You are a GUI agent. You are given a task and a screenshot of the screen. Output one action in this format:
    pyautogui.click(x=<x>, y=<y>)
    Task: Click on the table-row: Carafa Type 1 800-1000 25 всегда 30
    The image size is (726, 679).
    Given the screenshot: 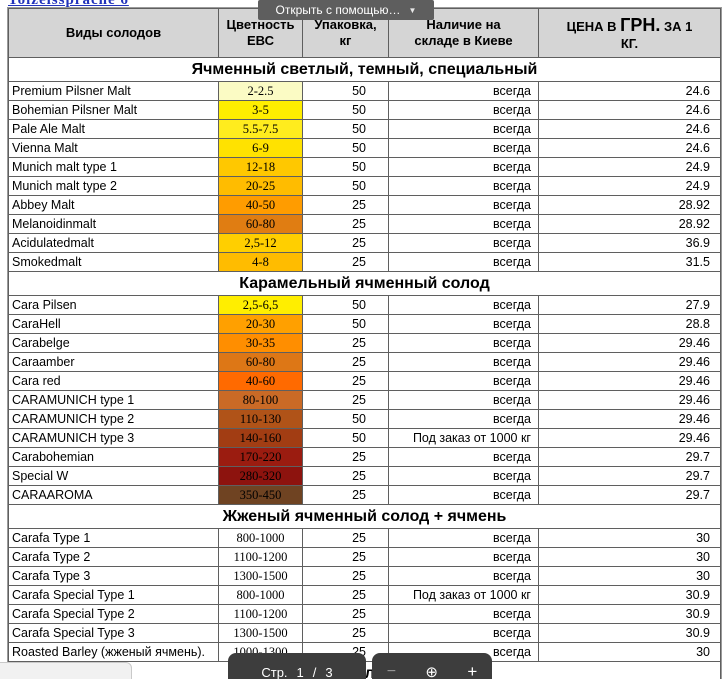 What is the action you would take?
    pyautogui.click(x=364, y=538)
    